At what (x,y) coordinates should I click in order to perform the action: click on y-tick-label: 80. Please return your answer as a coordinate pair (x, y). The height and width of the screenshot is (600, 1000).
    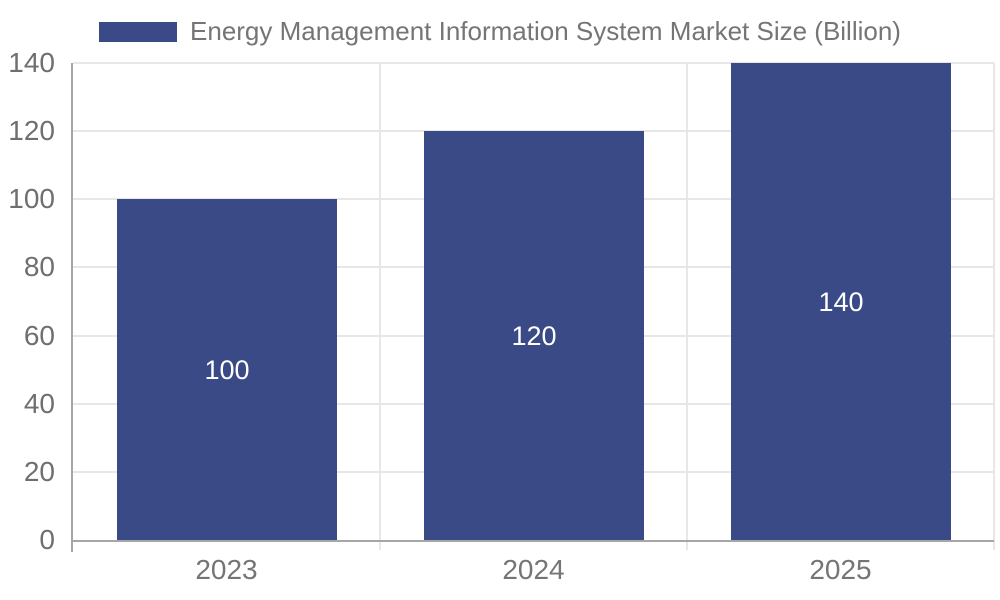
    Looking at the image, I should click on (39, 267).